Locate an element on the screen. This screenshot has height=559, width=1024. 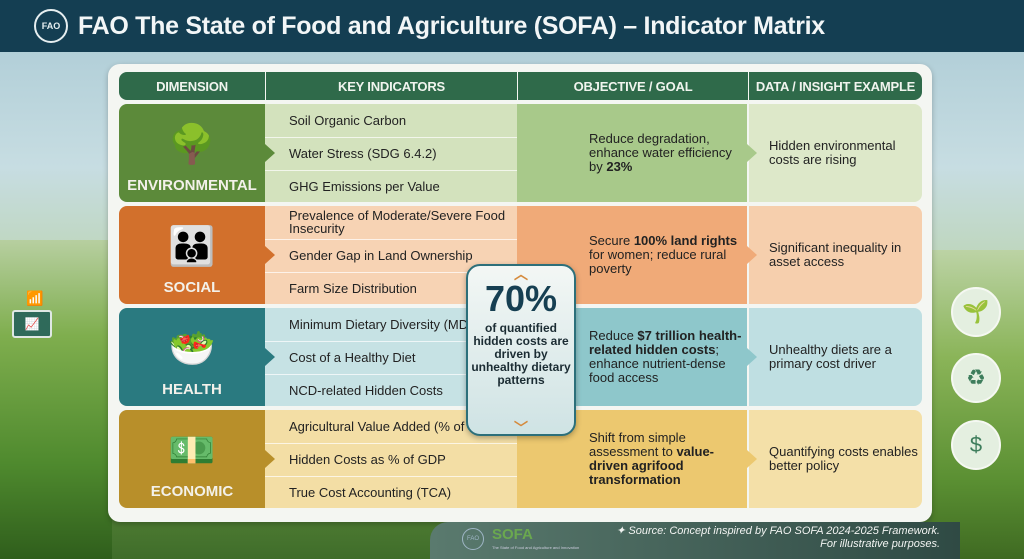
indicator-item: Cost of a Healthy Diet is located at coordinates (391, 357).